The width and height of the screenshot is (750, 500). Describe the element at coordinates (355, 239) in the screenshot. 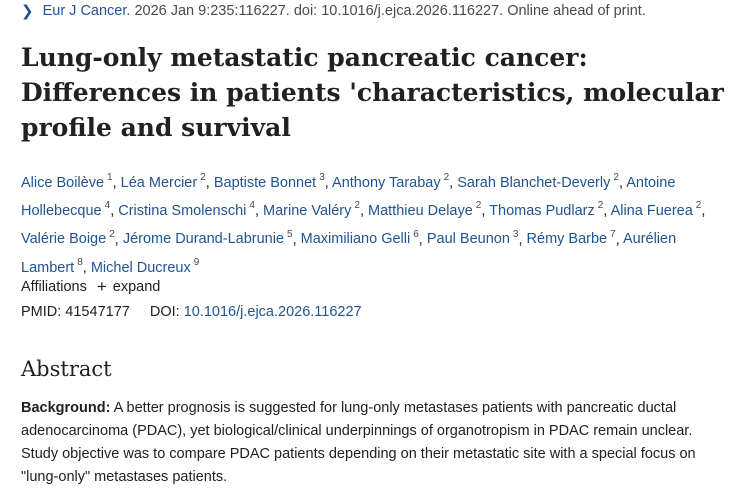

I see `author-name: Maximiliano Gelli` at that location.